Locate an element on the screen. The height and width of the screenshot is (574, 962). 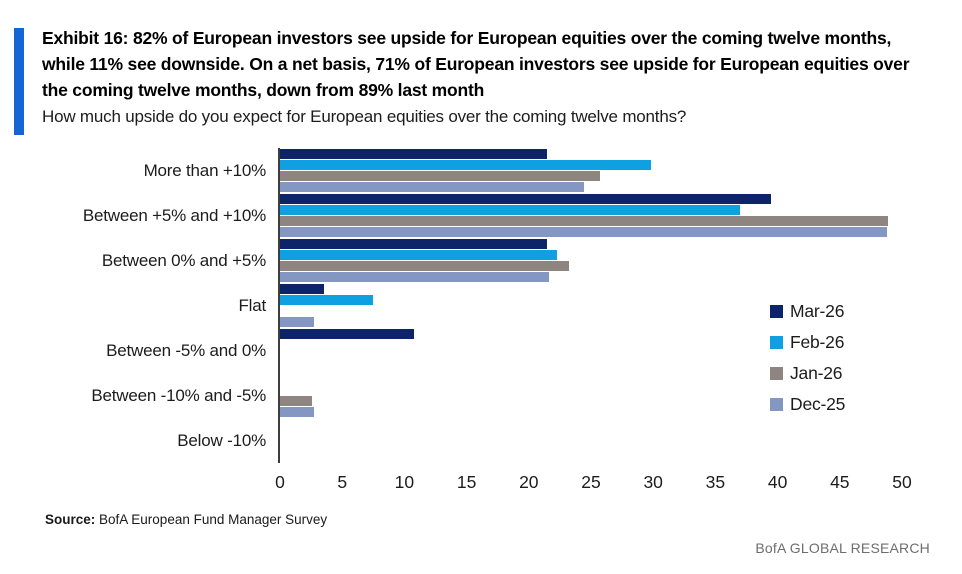
x-tick-label: 45 is located at coordinates (840, 482).